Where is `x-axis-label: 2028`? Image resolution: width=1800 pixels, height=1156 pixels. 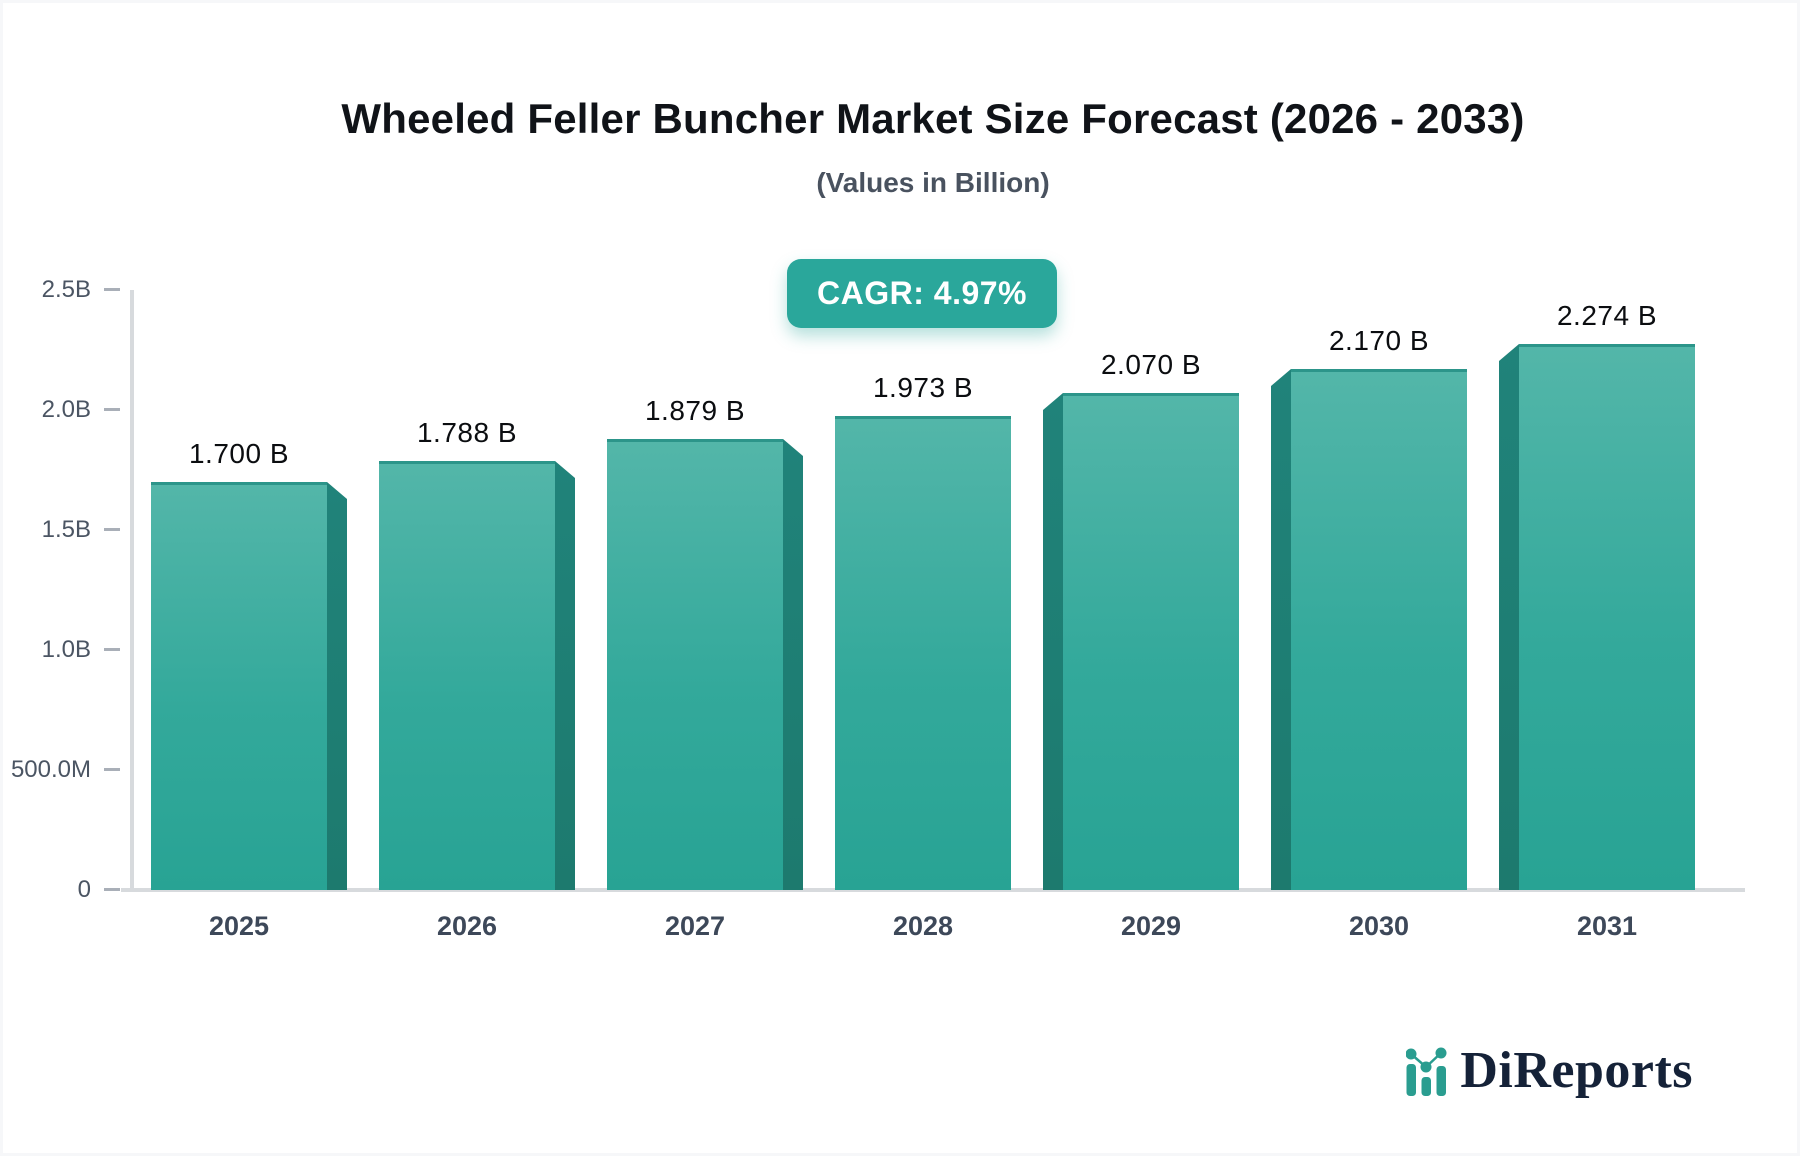
x-axis-label: 2028 is located at coordinates (923, 926).